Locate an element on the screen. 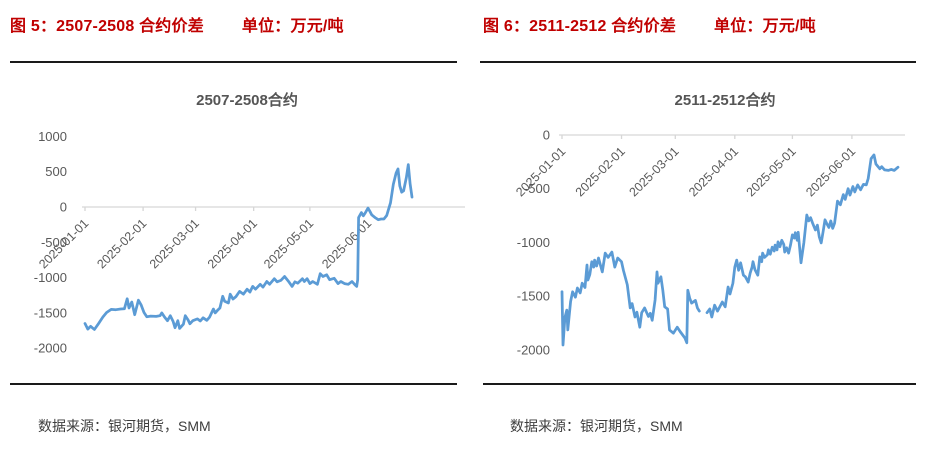 The width and height of the screenshot is (947, 450). chart-title: 2511-2512合约 is located at coordinates (725, 100).